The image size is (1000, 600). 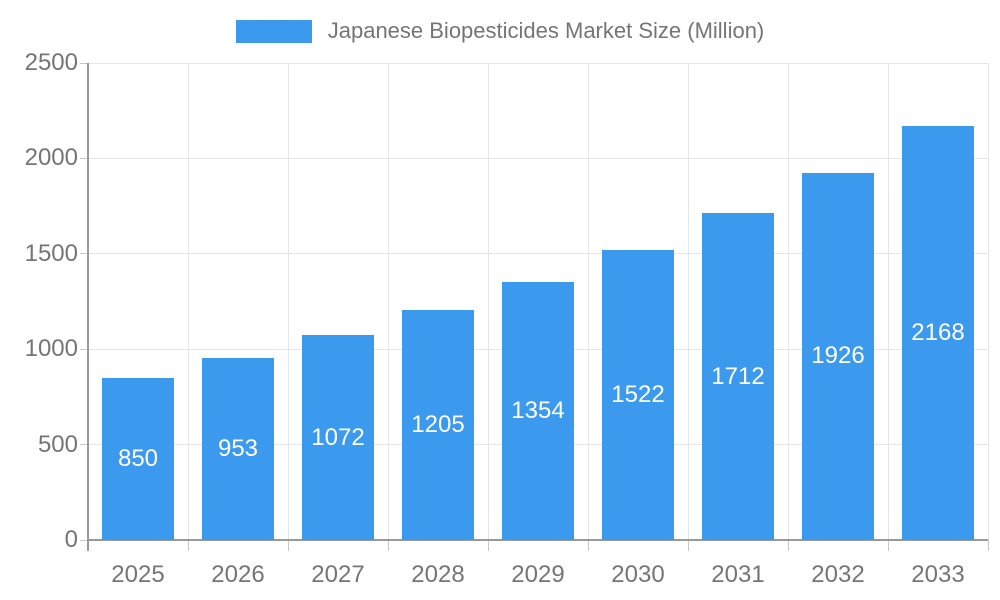 I want to click on y-axis-label: 0, so click(x=71, y=539).